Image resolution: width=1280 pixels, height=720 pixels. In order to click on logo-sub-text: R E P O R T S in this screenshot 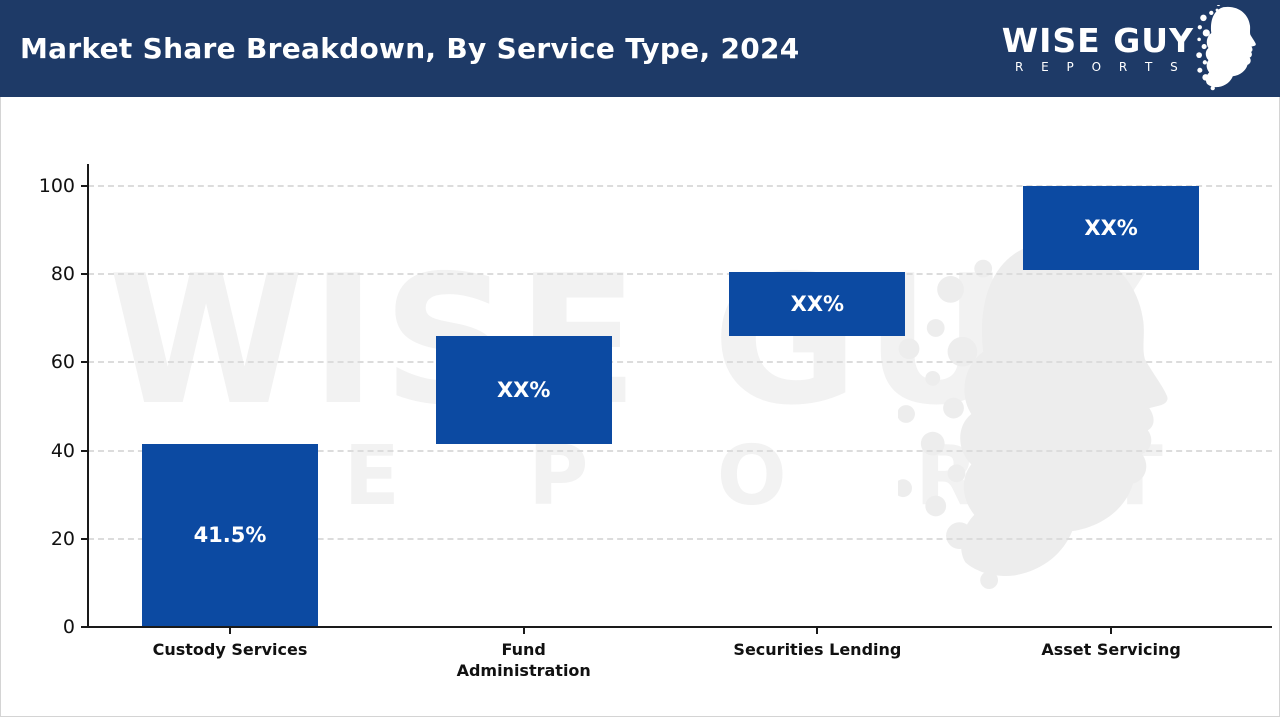, I will do `click(1099, 66)`.